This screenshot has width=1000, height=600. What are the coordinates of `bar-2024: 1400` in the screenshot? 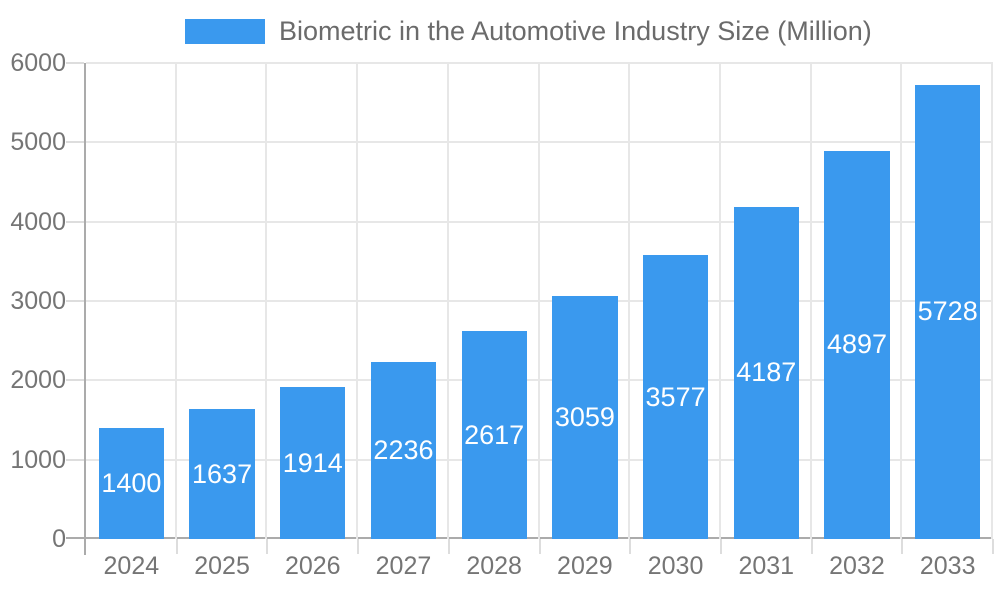 It's located at (131, 483).